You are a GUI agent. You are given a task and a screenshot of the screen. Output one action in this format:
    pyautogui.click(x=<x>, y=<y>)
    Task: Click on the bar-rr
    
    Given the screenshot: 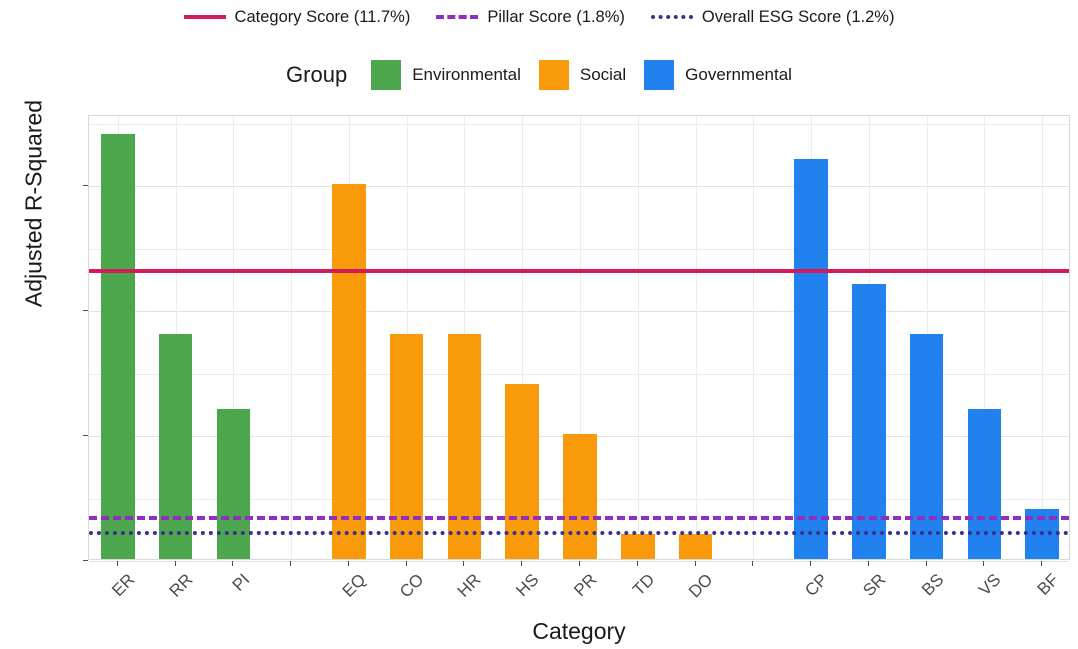 What is the action you would take?
    pyautogui.click(x=175, y=446)
    